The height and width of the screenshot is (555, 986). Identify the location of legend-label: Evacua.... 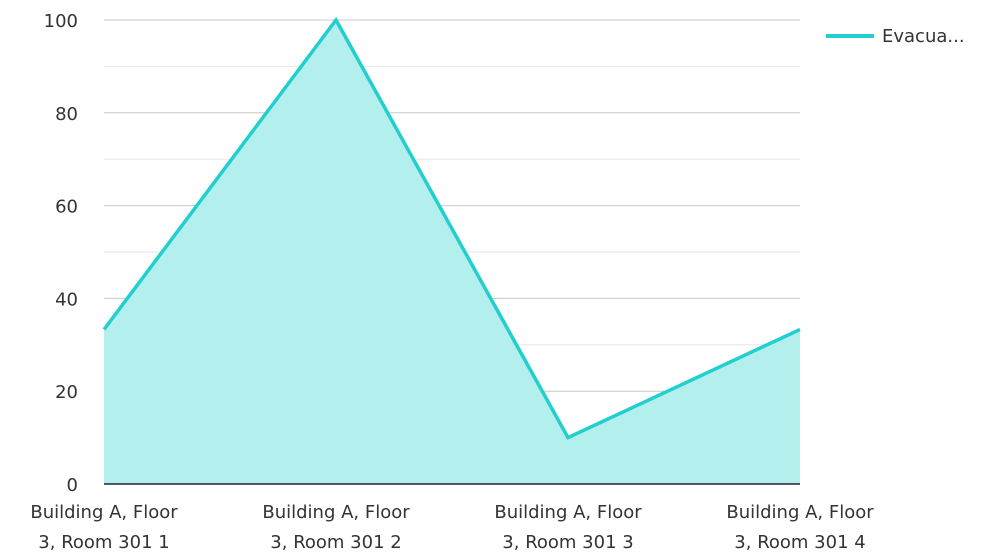
(923, 36).